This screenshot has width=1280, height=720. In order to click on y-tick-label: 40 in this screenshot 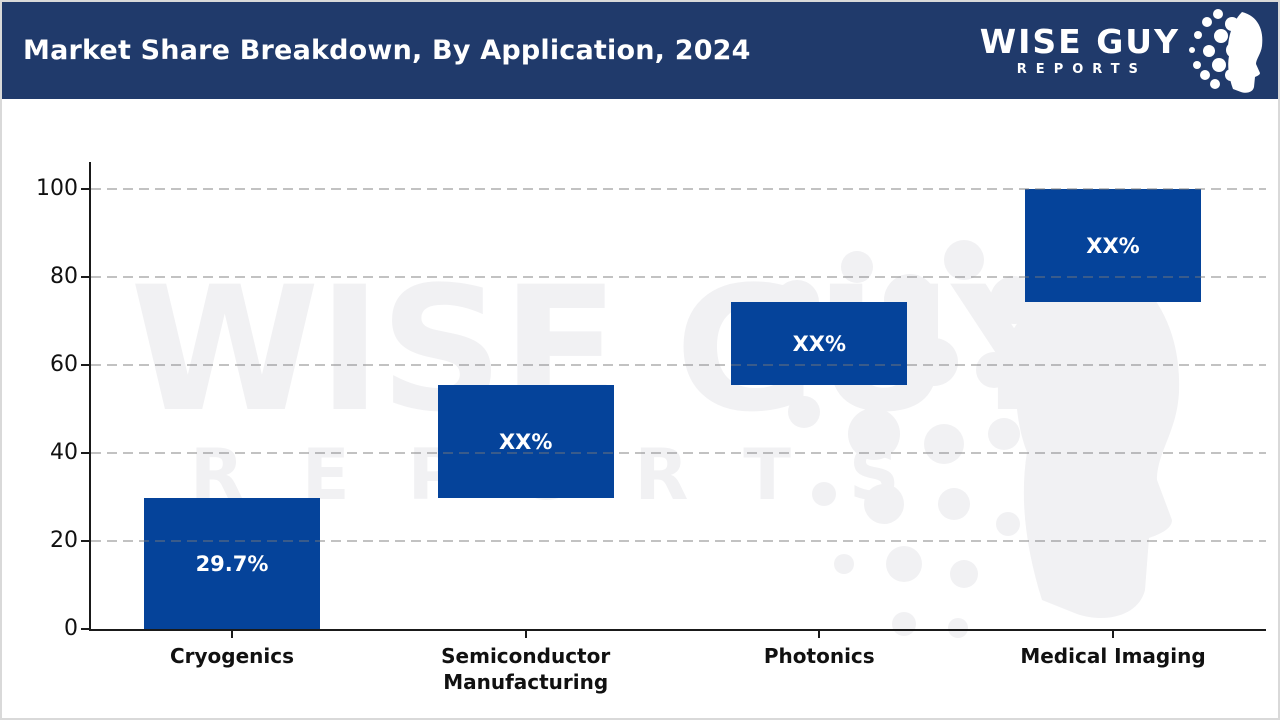, I will do `click(64, 452)`.